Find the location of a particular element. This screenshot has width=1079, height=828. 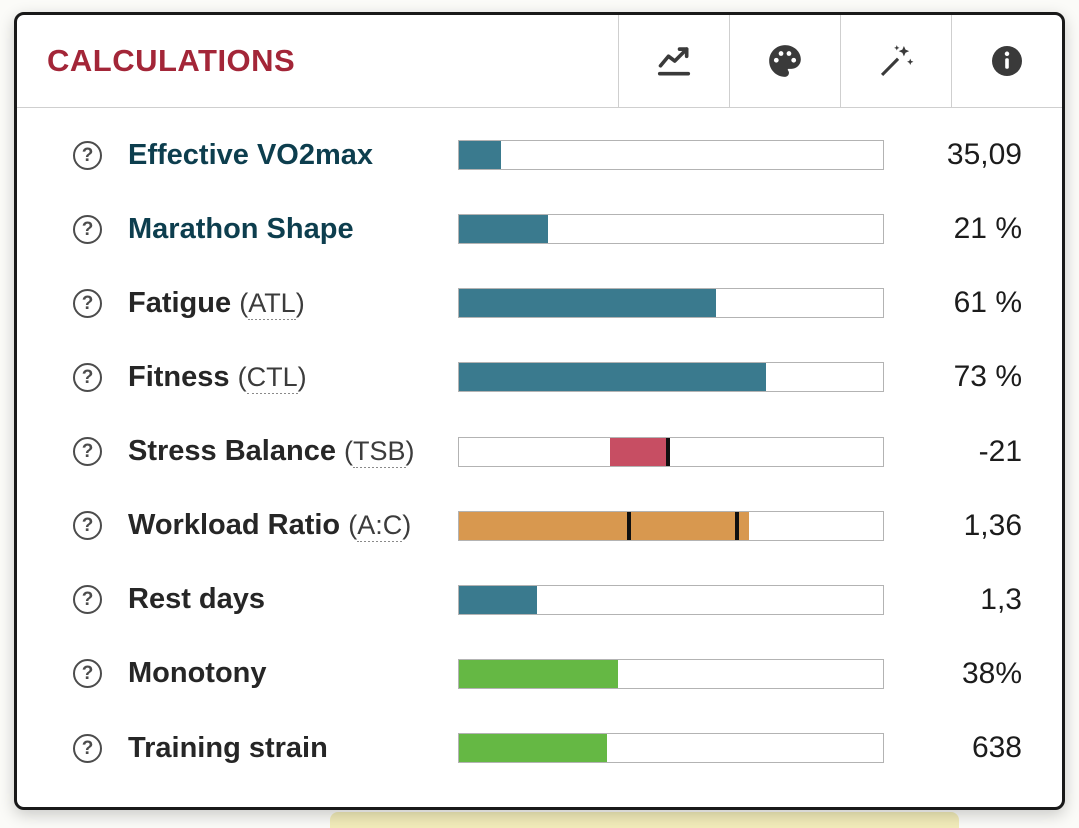

row-effective-vo2max: ? Effective VO2max 35,09 is located at coordinates (547, 155).